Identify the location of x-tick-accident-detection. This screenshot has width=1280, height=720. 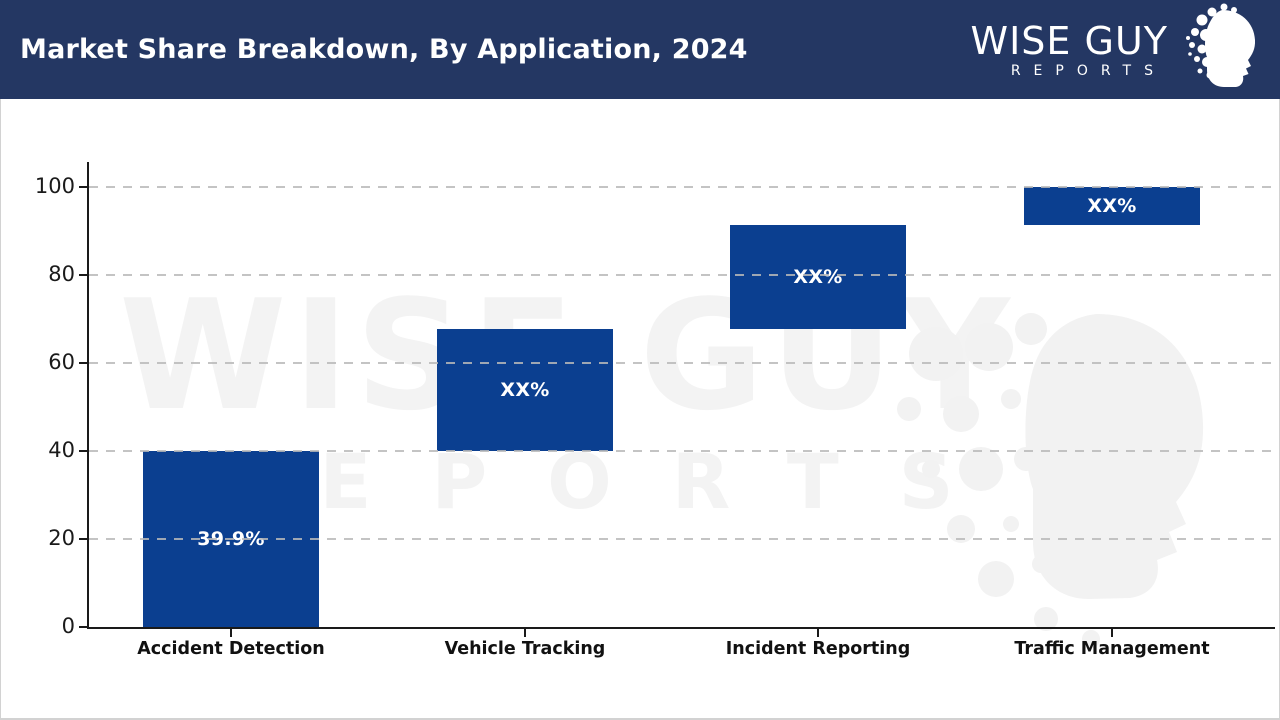
(231, 633).